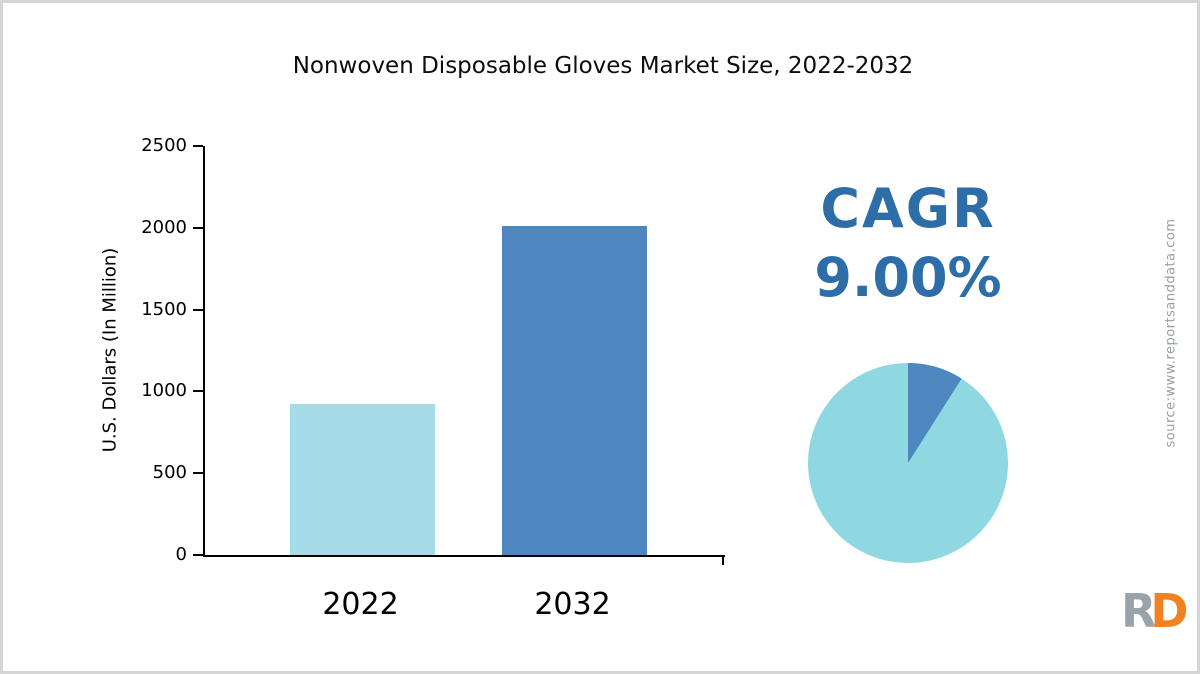 The image size is (1200, 674). What do you see at coordinates (574, 390) in the screenshot?
I see `bar-2032` at bounding box center [574, 390].